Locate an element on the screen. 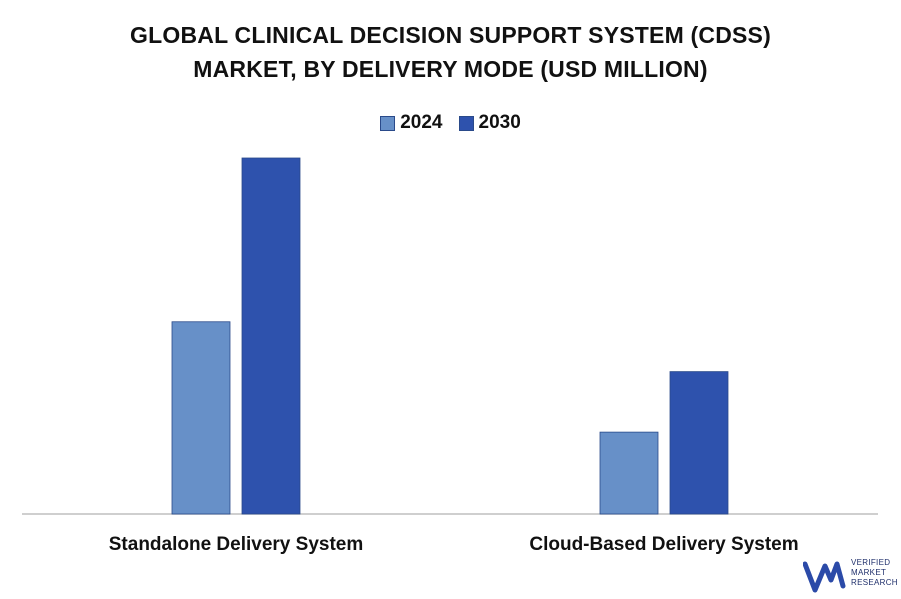  legend-label-2030: 2030 is located at coordinates (499, 122).